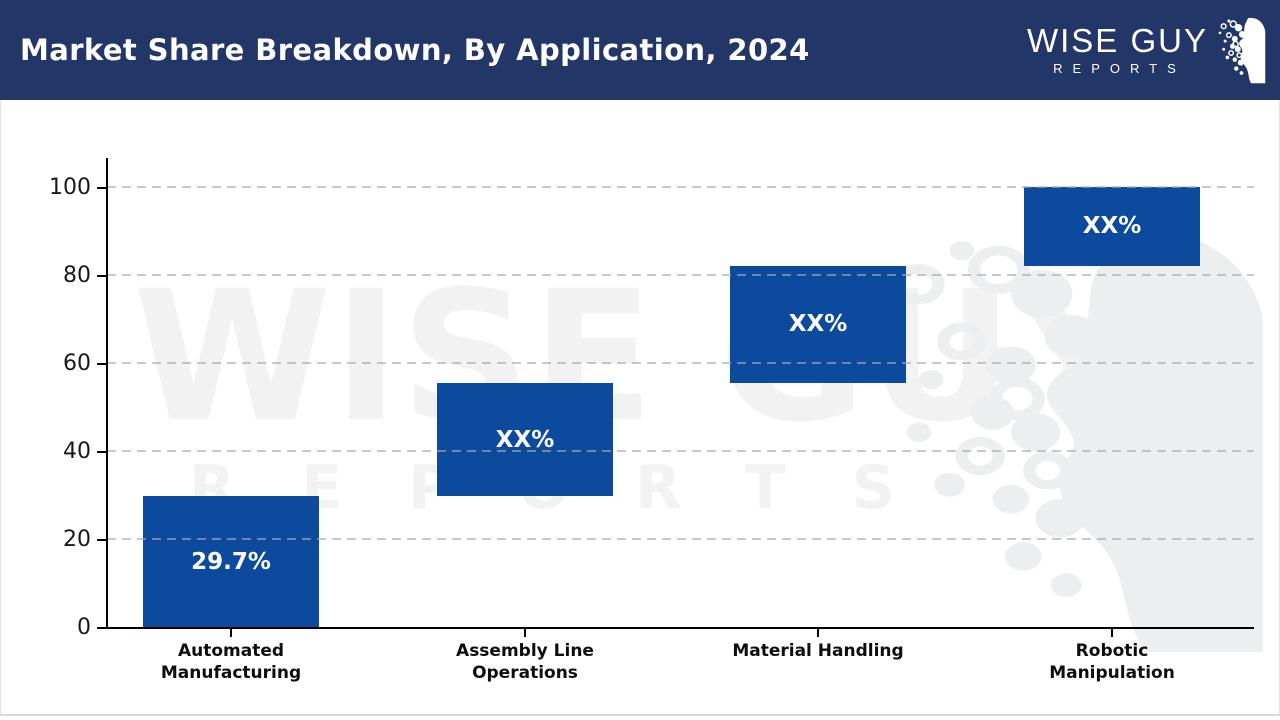 The image size is (1280, 720). What do you see at coordinates (231, 662) in the screenshot?
I see `x-category-label-1: Automated Manufacturing` at bounding box center [231, 662].